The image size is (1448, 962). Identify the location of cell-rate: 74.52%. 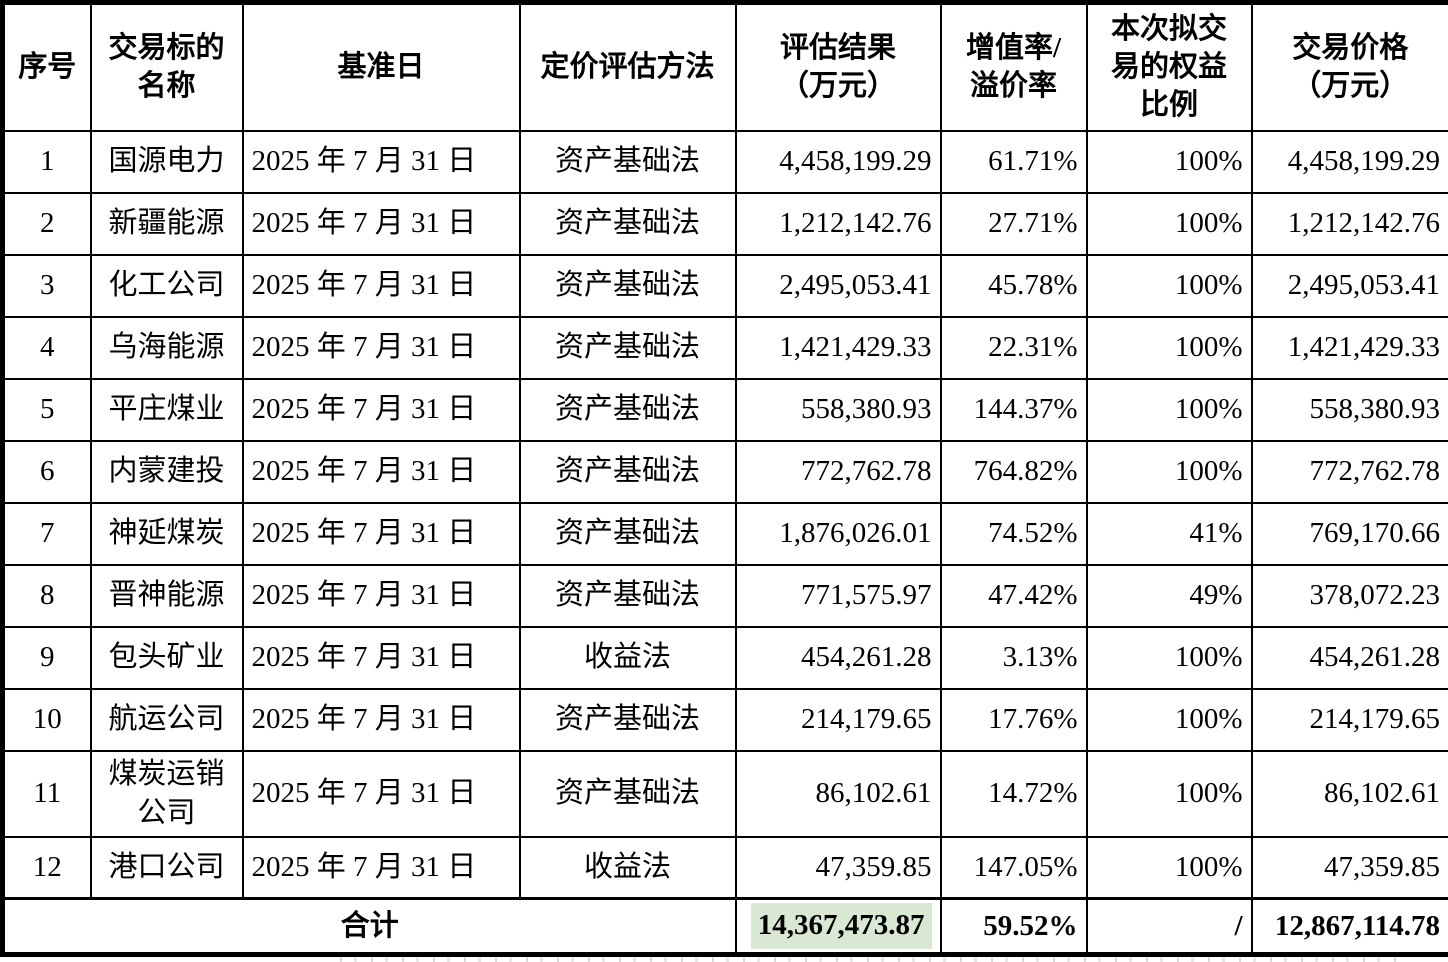
(1013, 533).